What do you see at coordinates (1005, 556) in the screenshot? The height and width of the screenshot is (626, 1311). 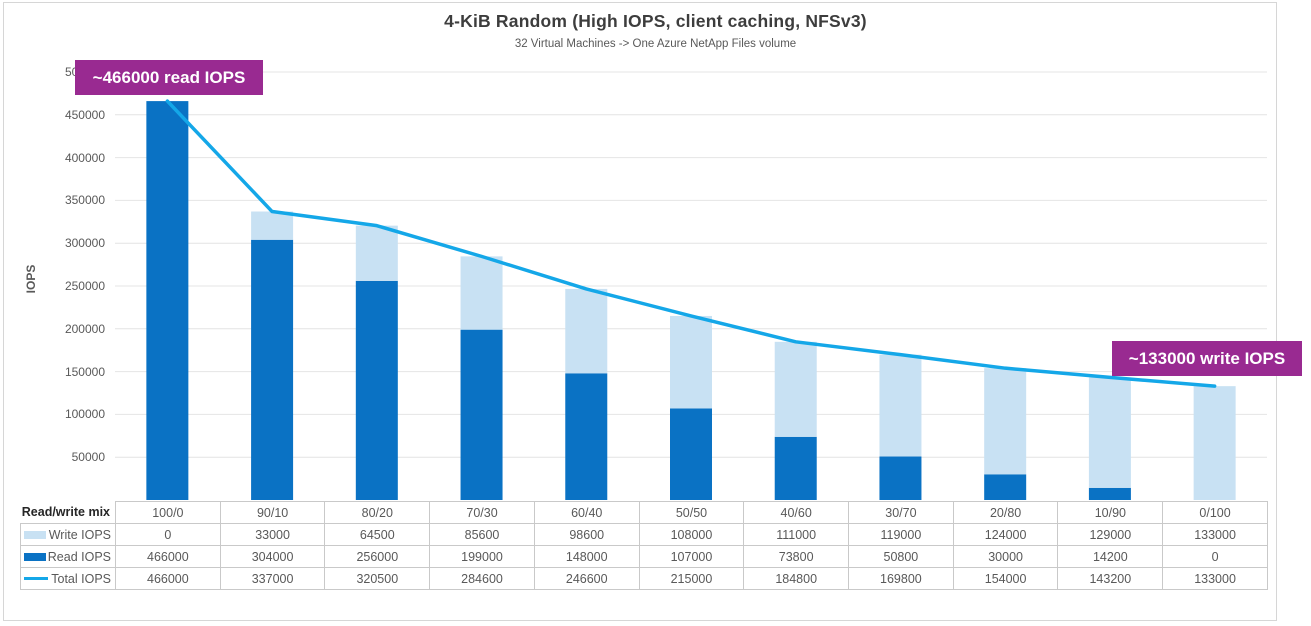 I see `value-cell: 30000` at bounding box center [1005, 556].